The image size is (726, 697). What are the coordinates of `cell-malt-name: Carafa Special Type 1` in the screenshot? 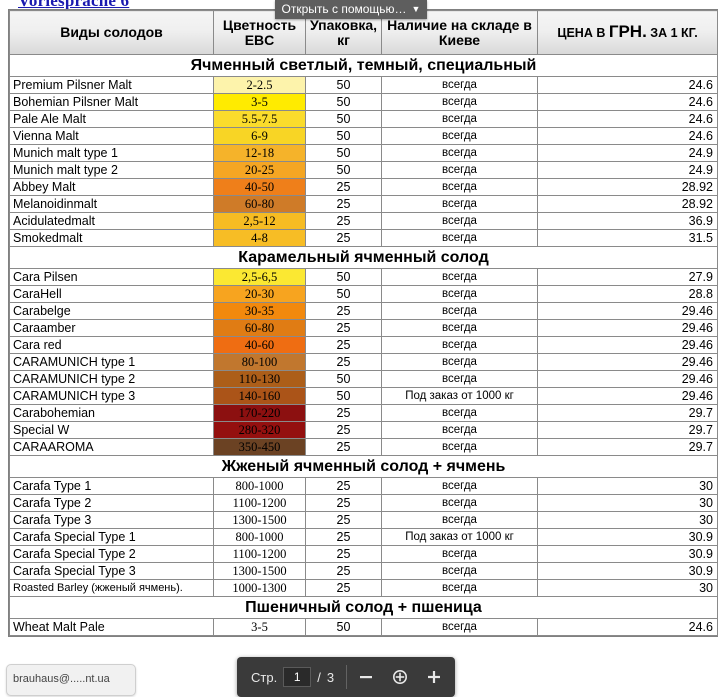 It's located at (111, 537).